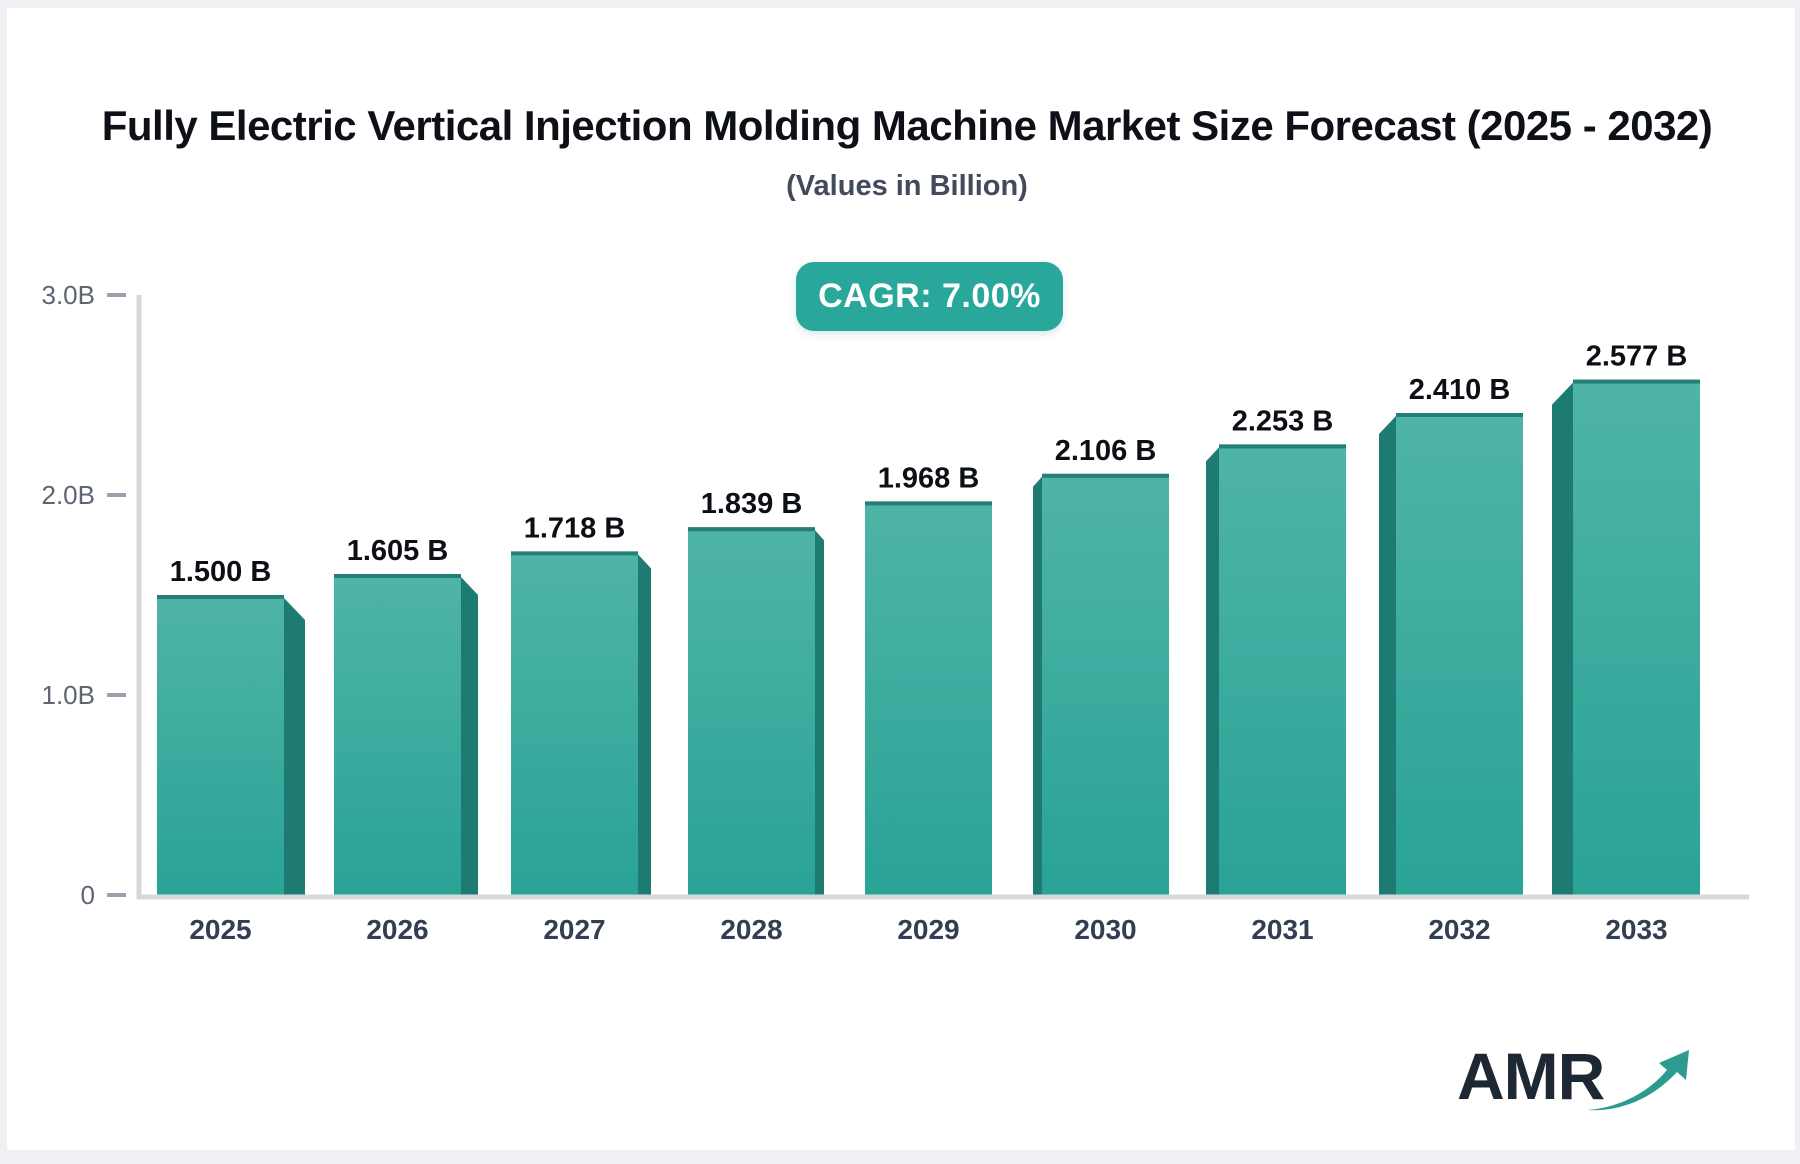 Image resolution: width=1800 pixels, height=1164 pixels. I want to click on x-axis-label: 2027, so click(574, 929).